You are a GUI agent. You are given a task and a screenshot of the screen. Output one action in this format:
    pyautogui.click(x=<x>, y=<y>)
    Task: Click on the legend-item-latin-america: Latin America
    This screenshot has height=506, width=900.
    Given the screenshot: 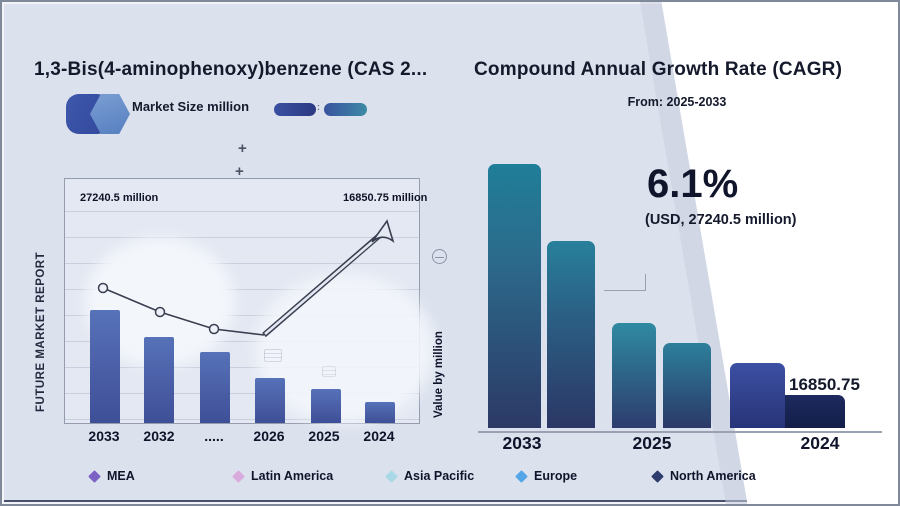 What is the action you would take?
    pyautogui.click(x=283, y=476)
    